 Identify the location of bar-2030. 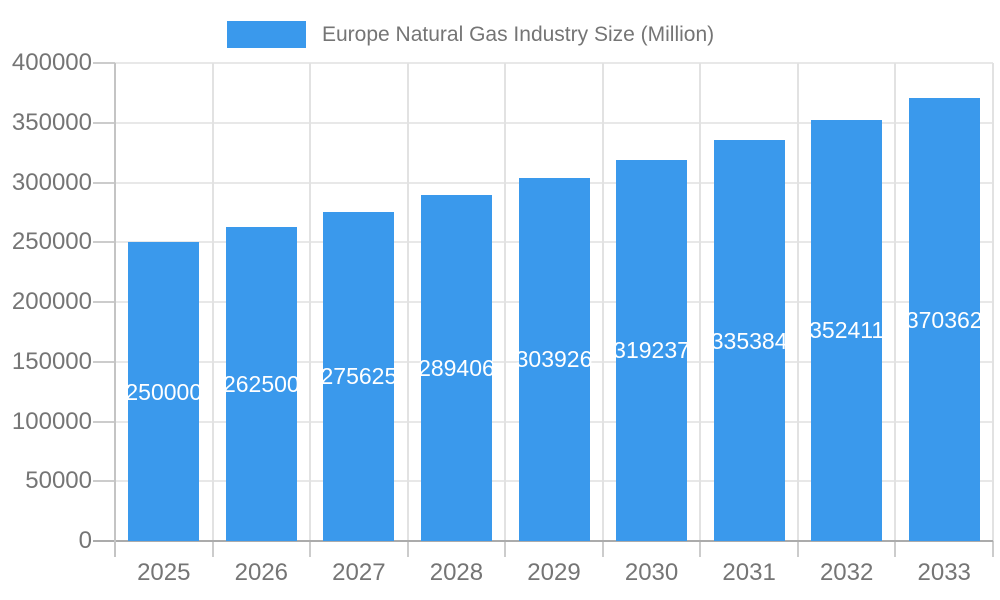
(652, 350).